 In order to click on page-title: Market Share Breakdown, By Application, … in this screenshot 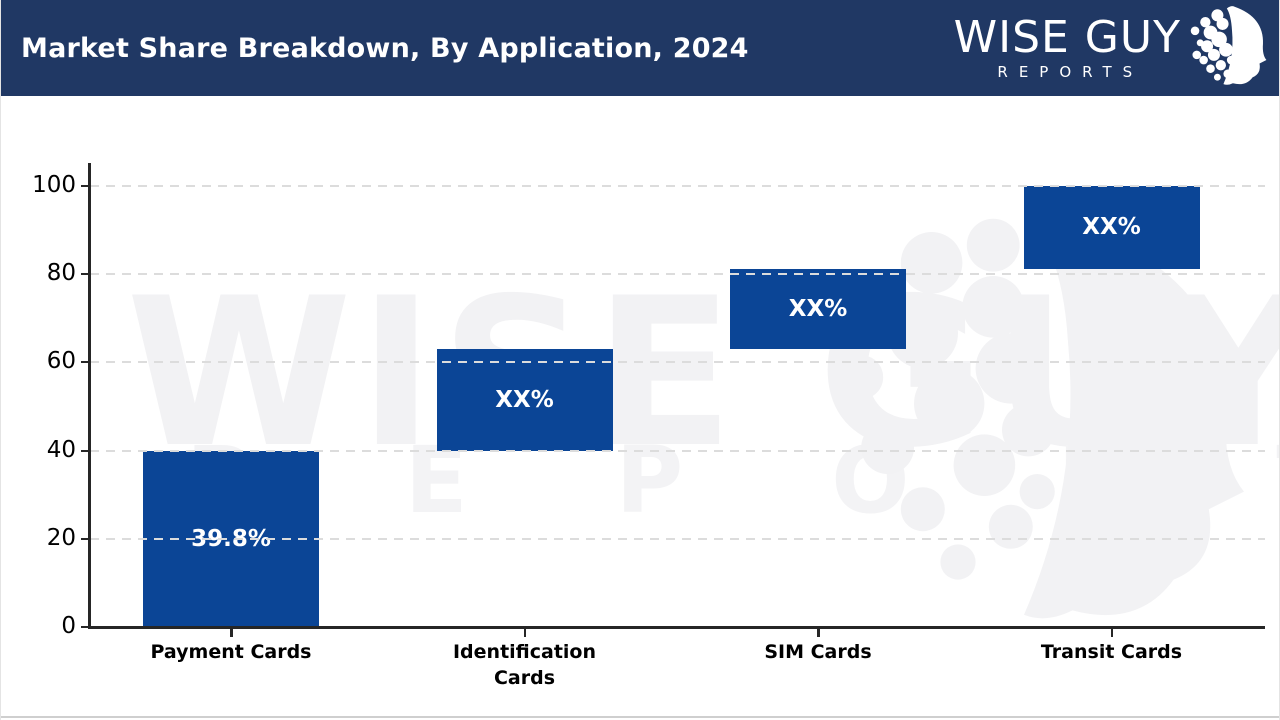, I will do `click(385, 48)`.